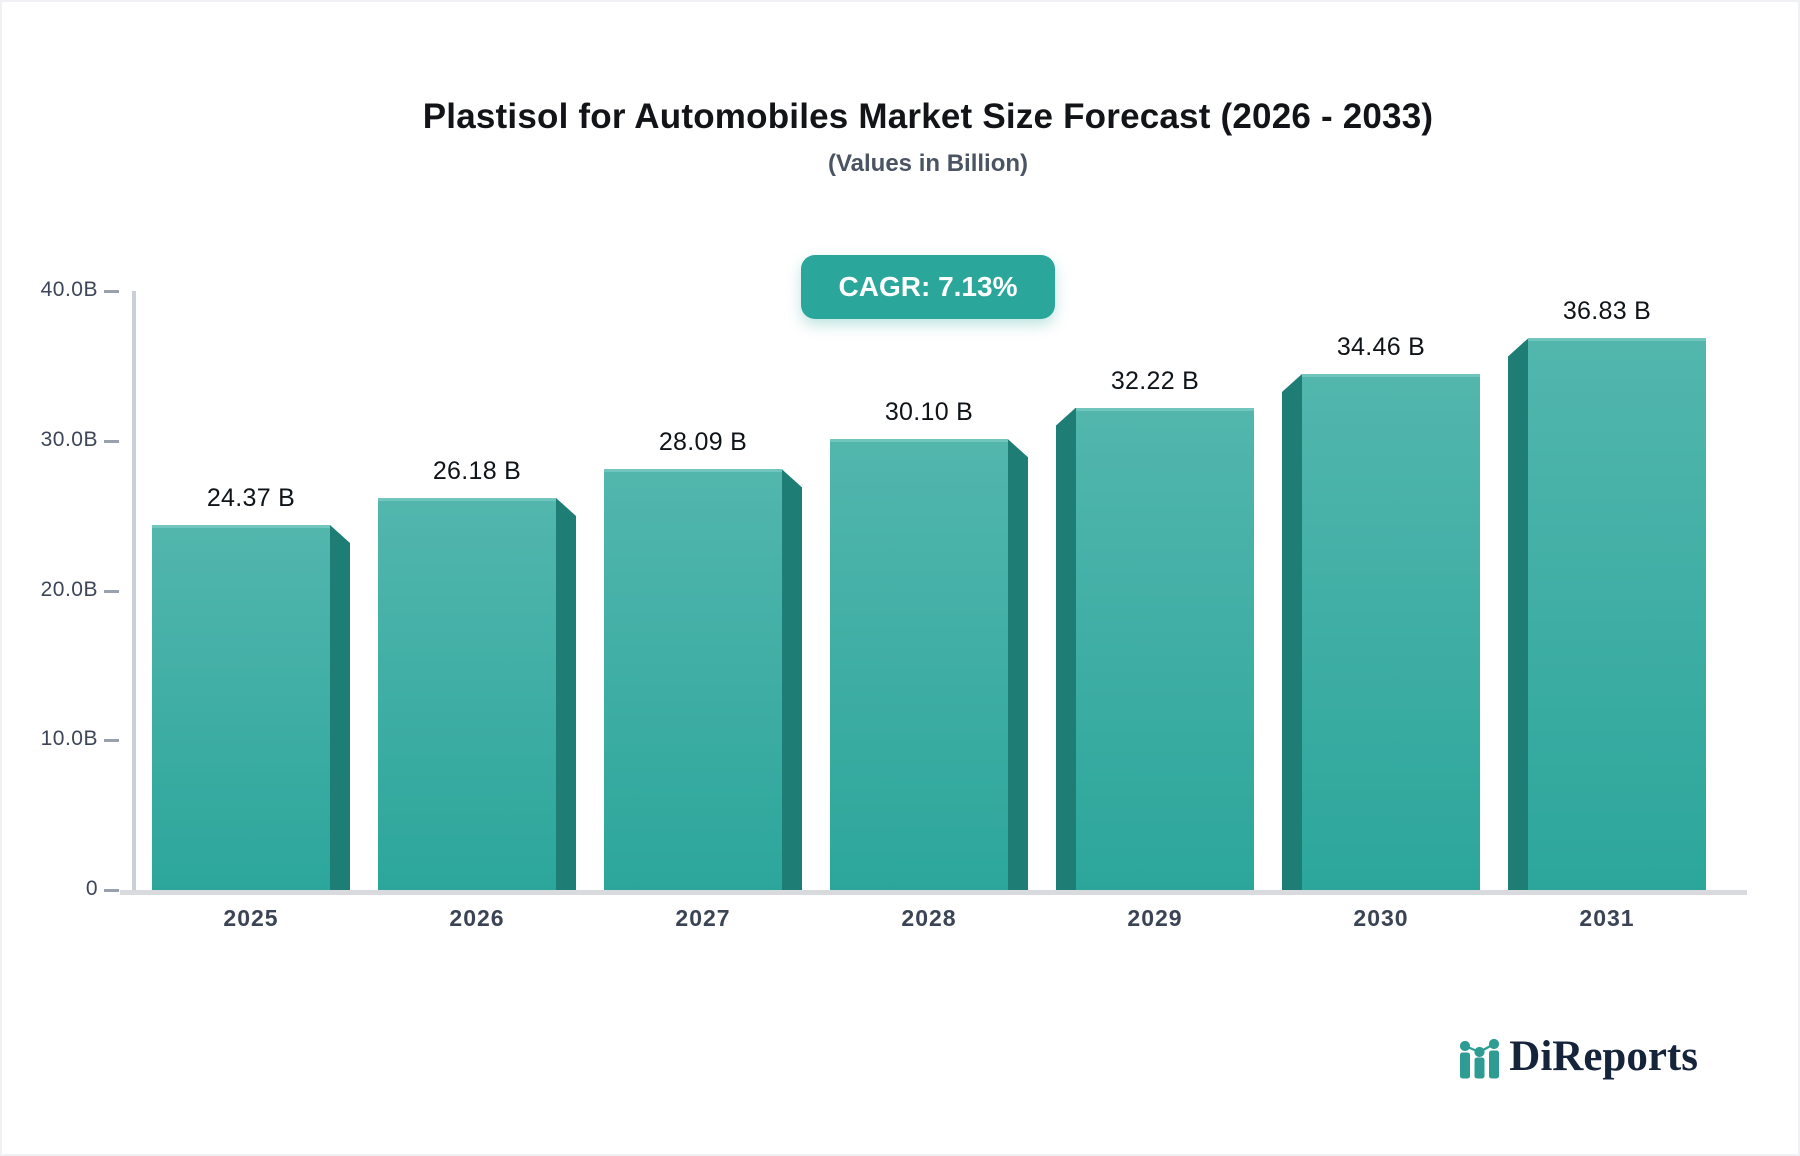  Describe the element at coordinates (69, 439) in the screenshot. I see `y-axis-label: 30.0B` at that location.